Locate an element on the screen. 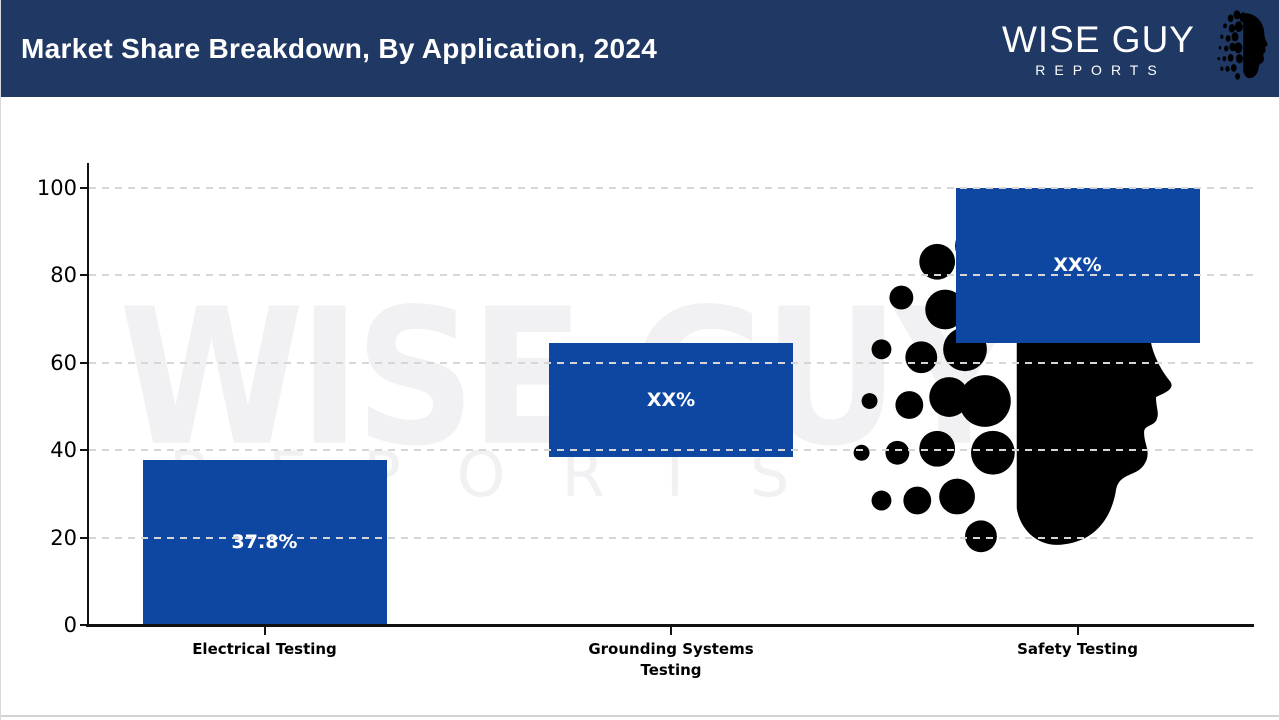 Image resolution: width=1280 pixels, height=720 pixels. bar-value-label-electrical-testing: 37.8% is located at coordinates (264, 542).